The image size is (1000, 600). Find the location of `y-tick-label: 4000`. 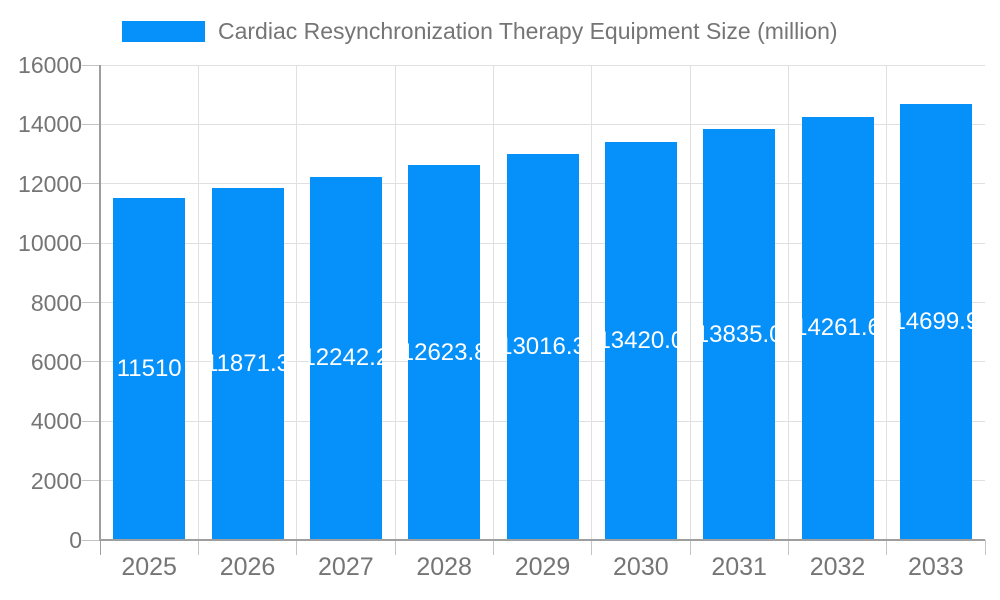

y-tick-label: 4000 is located at coordinates (56, 421).